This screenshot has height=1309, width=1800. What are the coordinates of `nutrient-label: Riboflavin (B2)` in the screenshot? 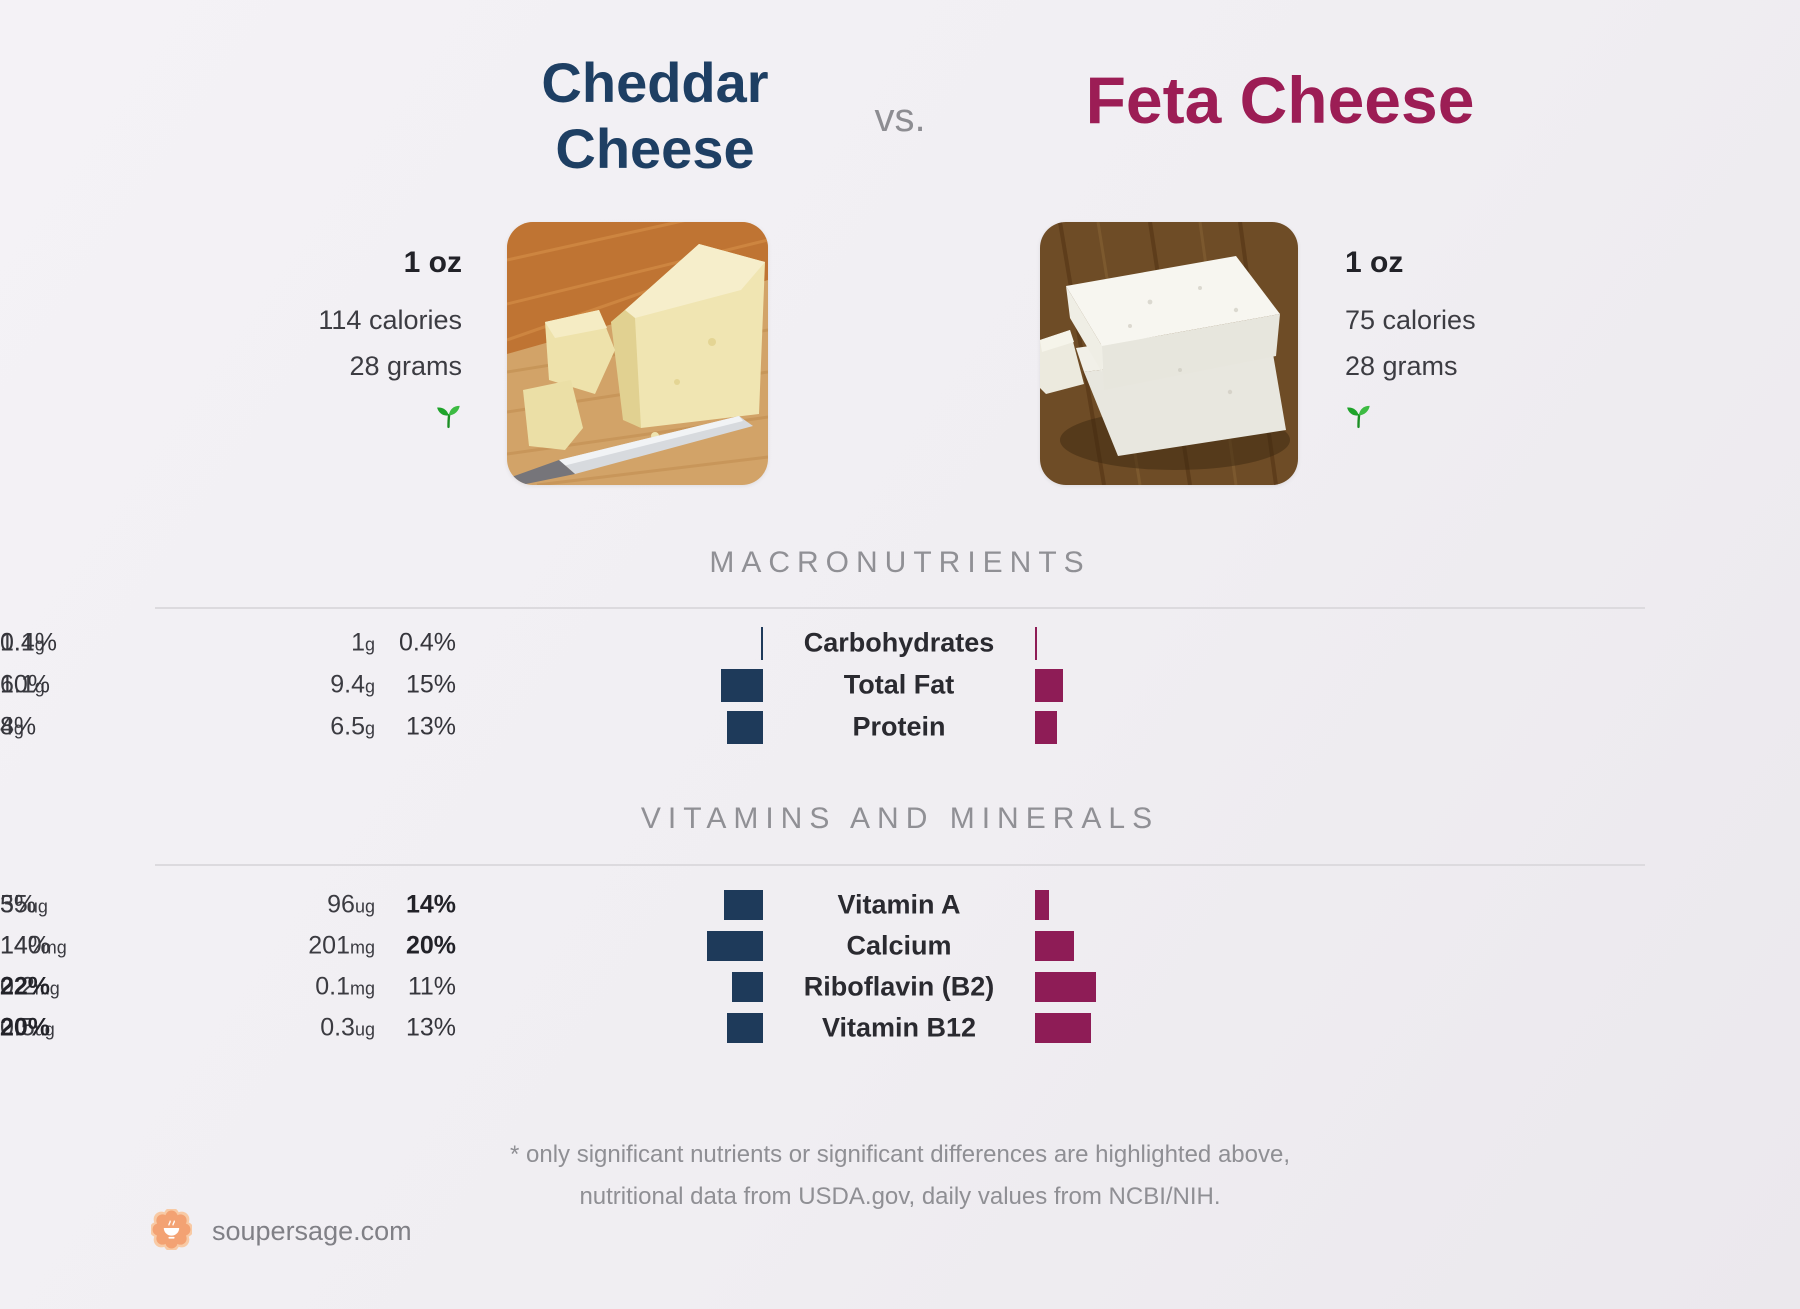 It's located at (899, 986).